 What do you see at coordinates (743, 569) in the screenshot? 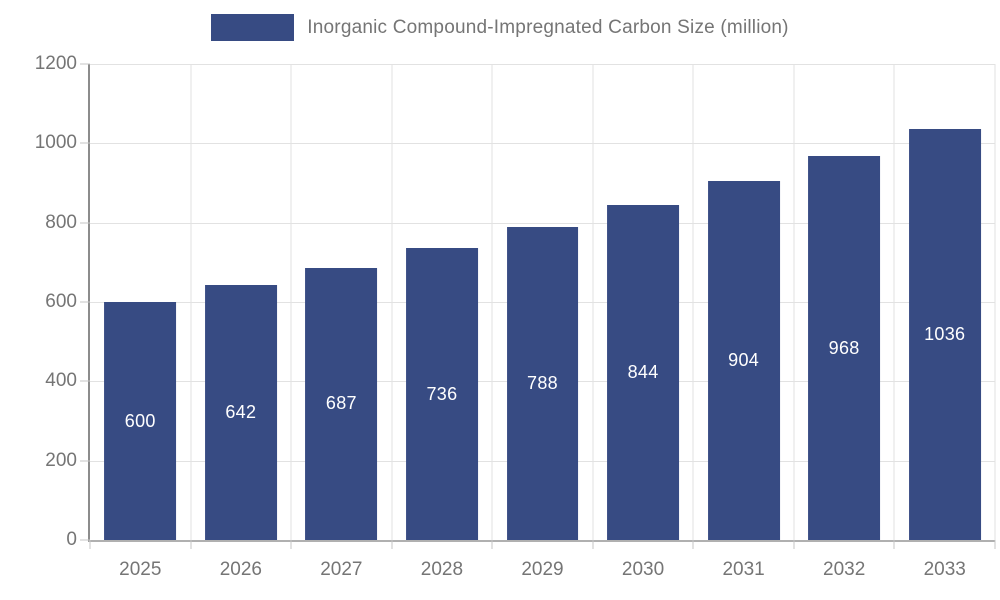
I see `x-axis-label: 2031` at bounding box center [743, 569].